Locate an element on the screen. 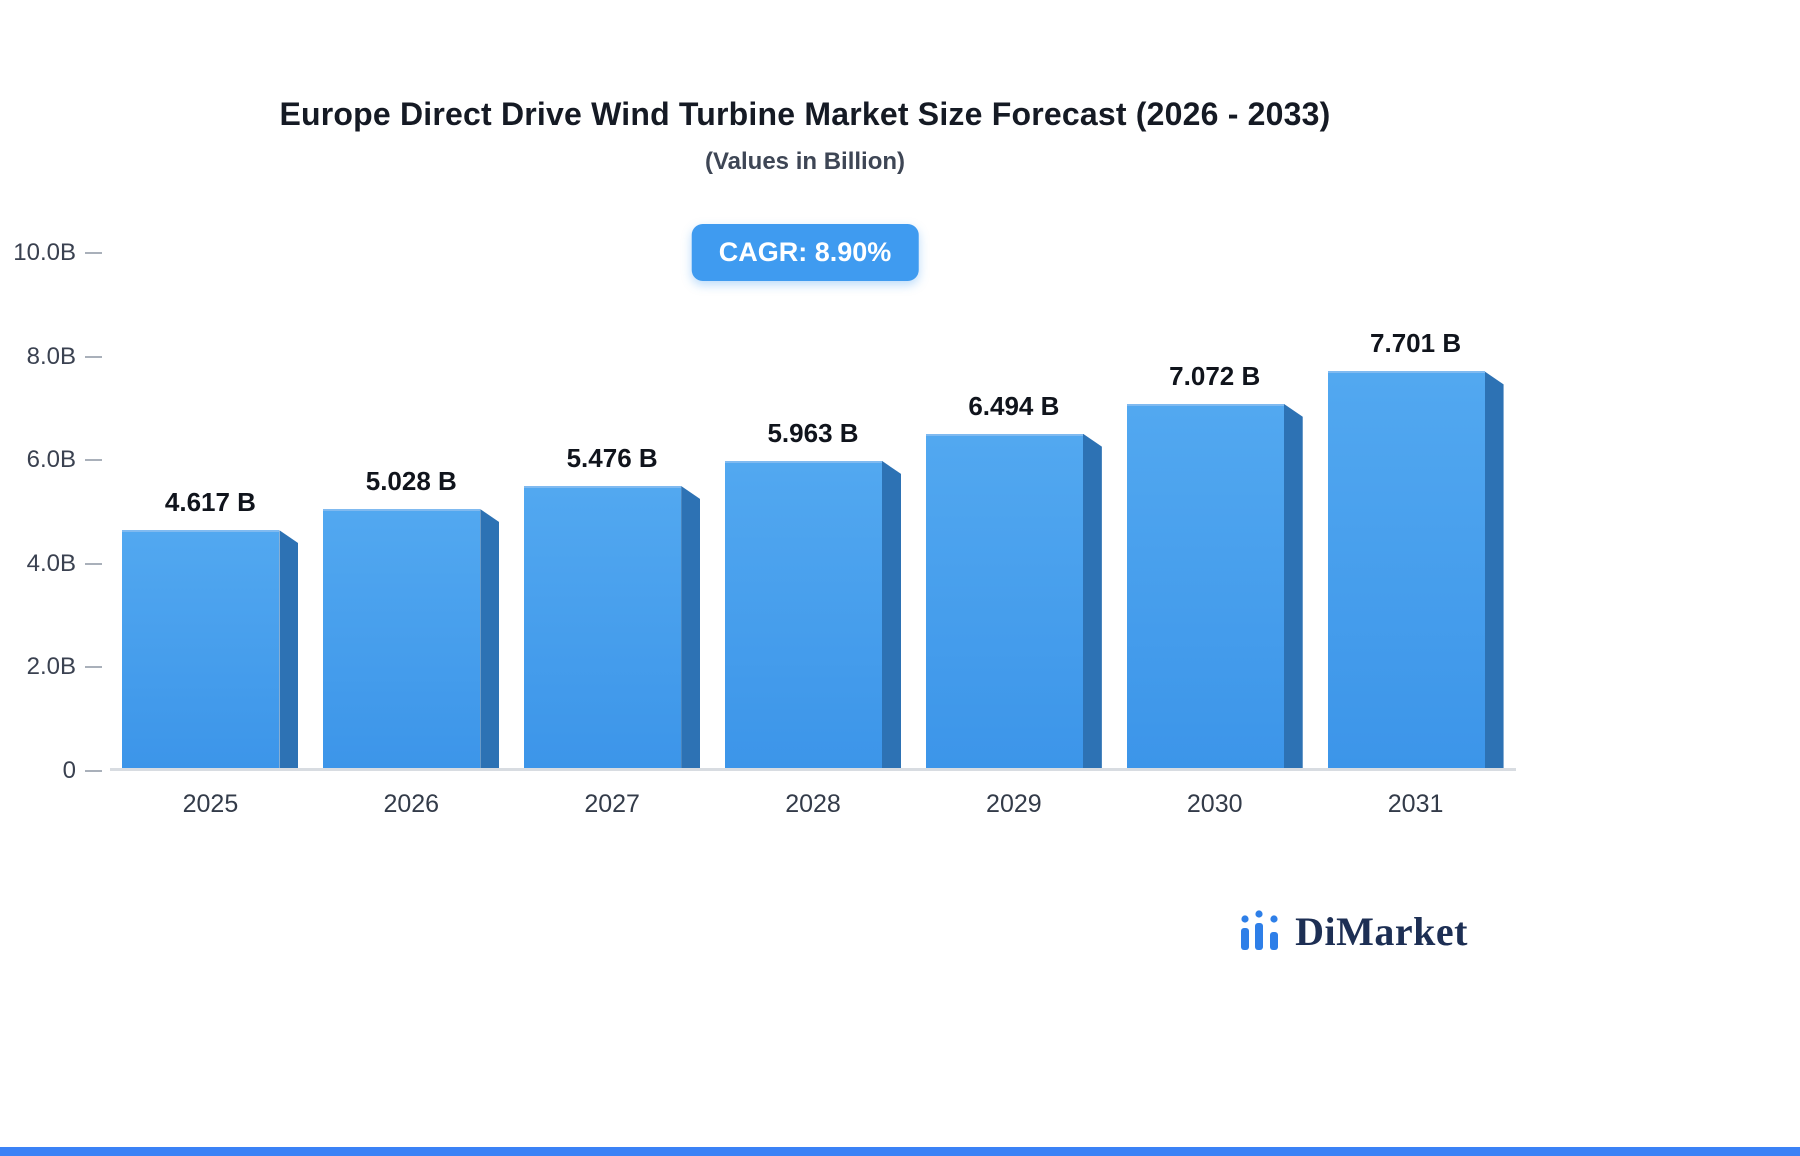 This screenshot has width=1800, height=1156. x-axis-label: 2030 is located at coordinates (1214, 804).